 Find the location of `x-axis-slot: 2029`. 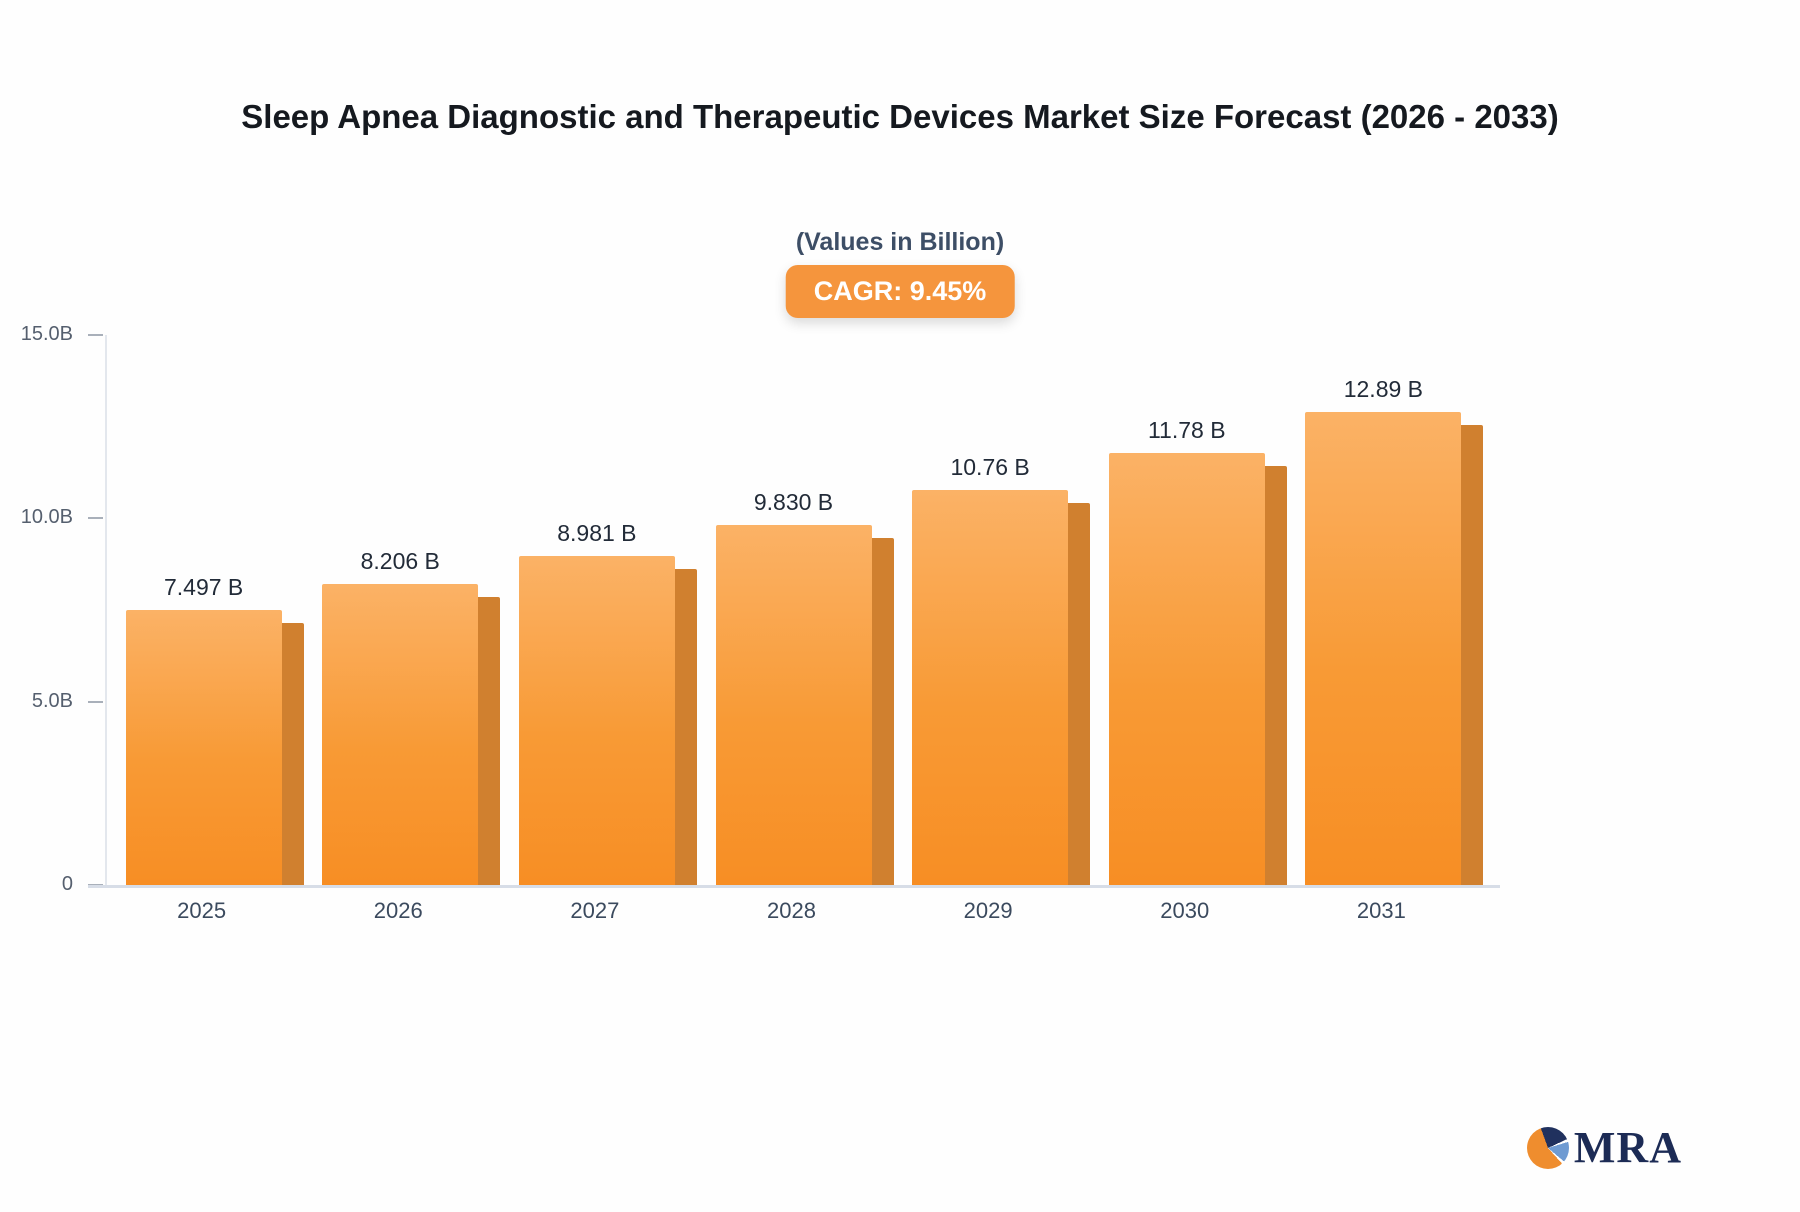

x-axis-slot: 2029 is located at coordinates (999, 911).